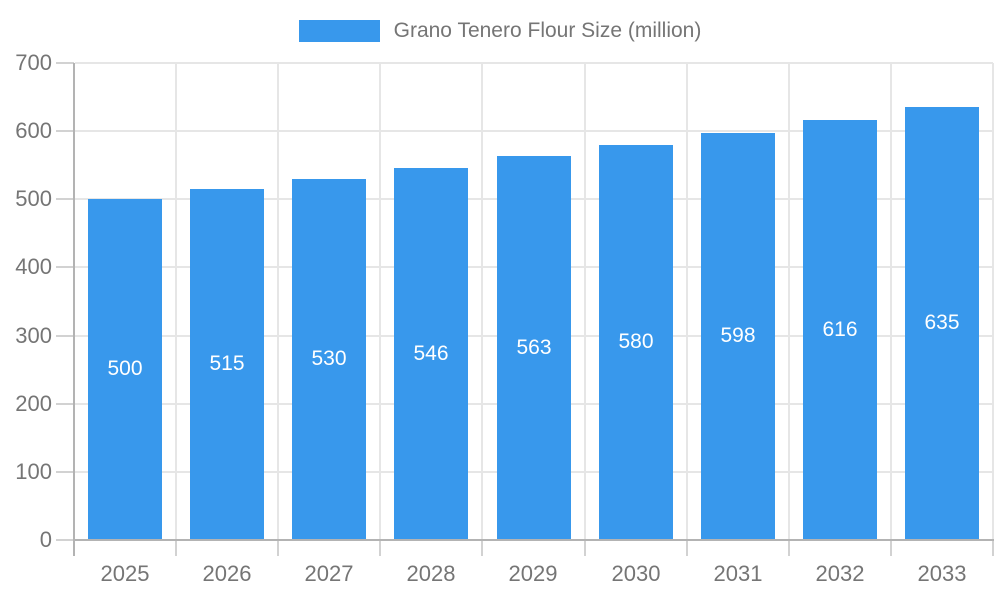 Image resolution: width=1000 pixels, height=600 pixels. What do you see at coordinates (636, 573) in the screenshot?
I see `x-tick-label: 2030` at bounding box center [636, 573].